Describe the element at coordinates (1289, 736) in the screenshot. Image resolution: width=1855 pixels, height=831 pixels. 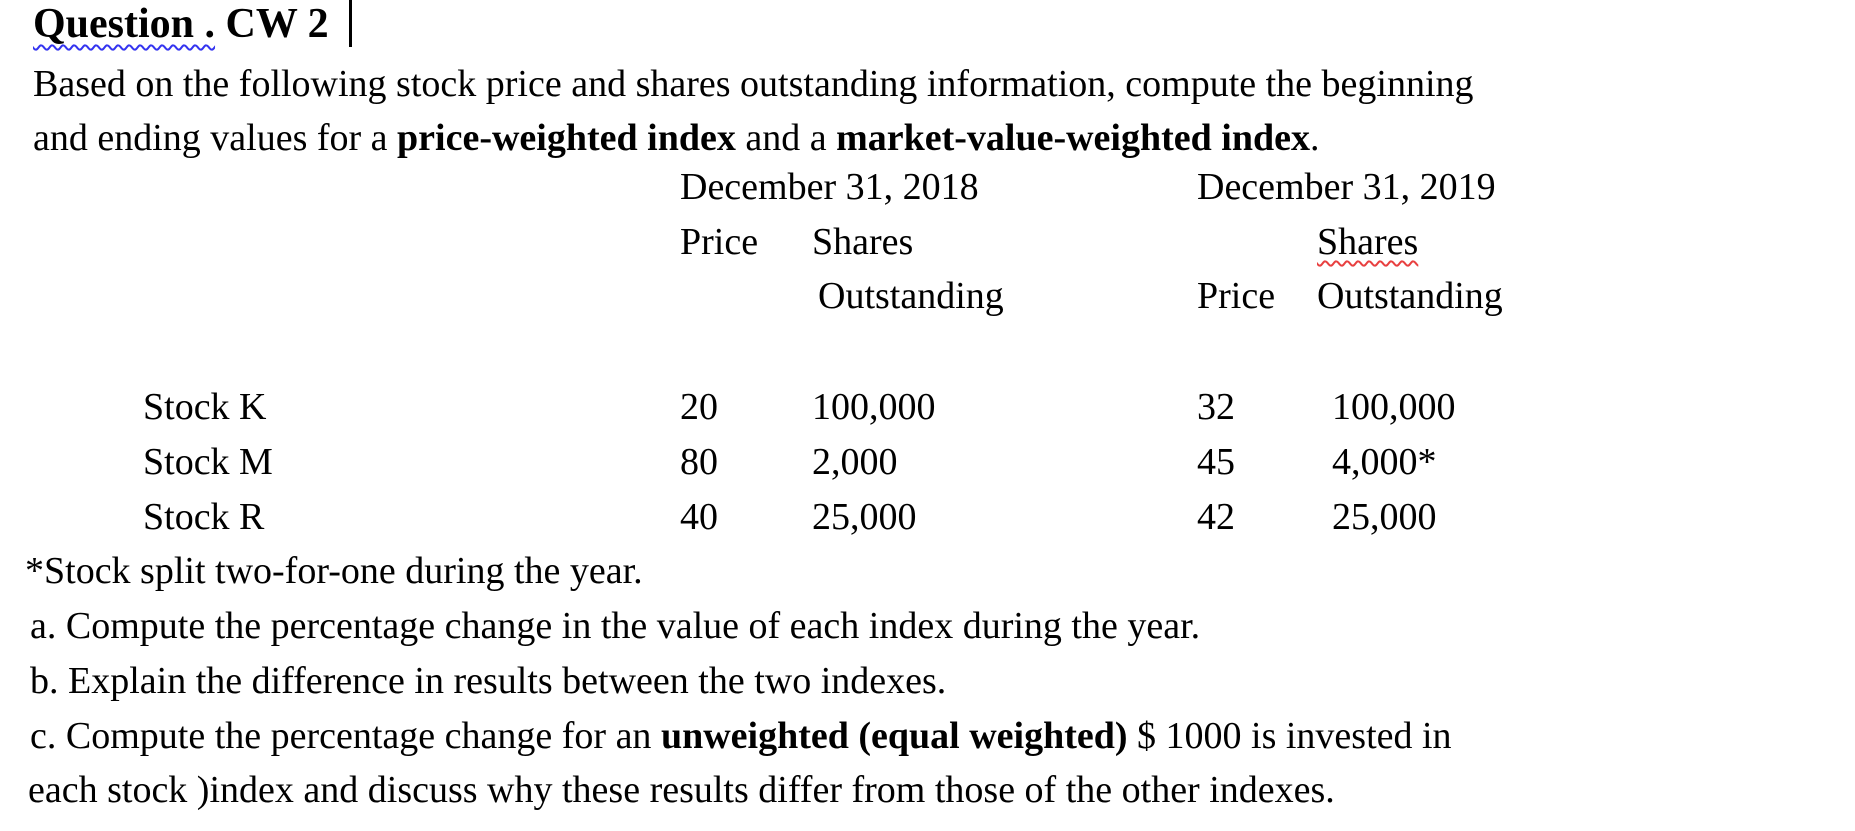
I see `question-c-post: $ 1000 is invested in` at that location.